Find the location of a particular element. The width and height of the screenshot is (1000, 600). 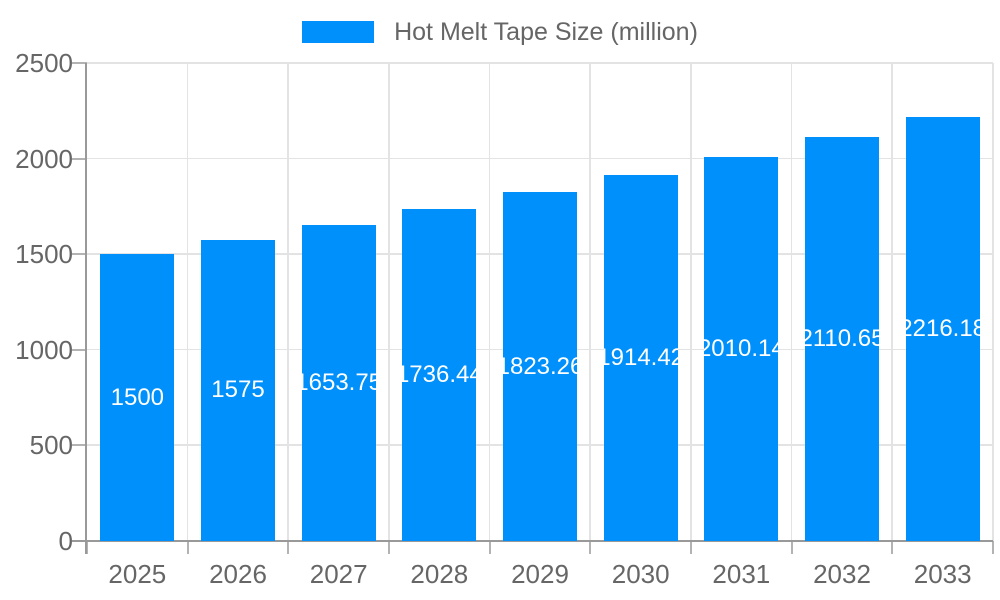

bar-2030: 1914.42 is located at coordinates (640, 357).